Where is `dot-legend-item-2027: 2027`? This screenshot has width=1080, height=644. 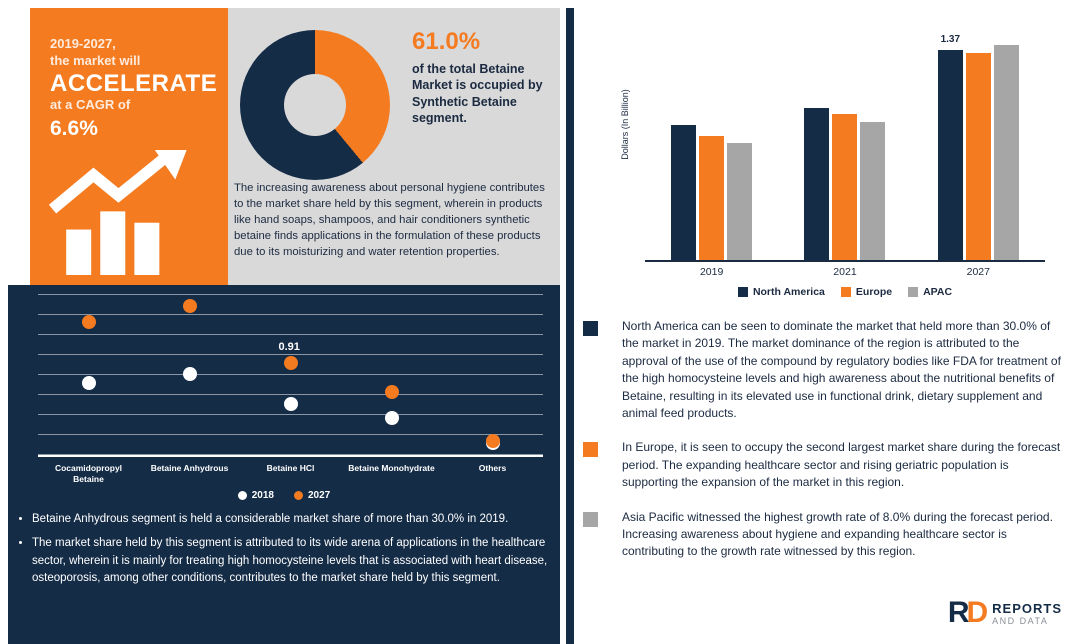
dot-legend-item-2027: 2027 is located at coordinates (312, 495).